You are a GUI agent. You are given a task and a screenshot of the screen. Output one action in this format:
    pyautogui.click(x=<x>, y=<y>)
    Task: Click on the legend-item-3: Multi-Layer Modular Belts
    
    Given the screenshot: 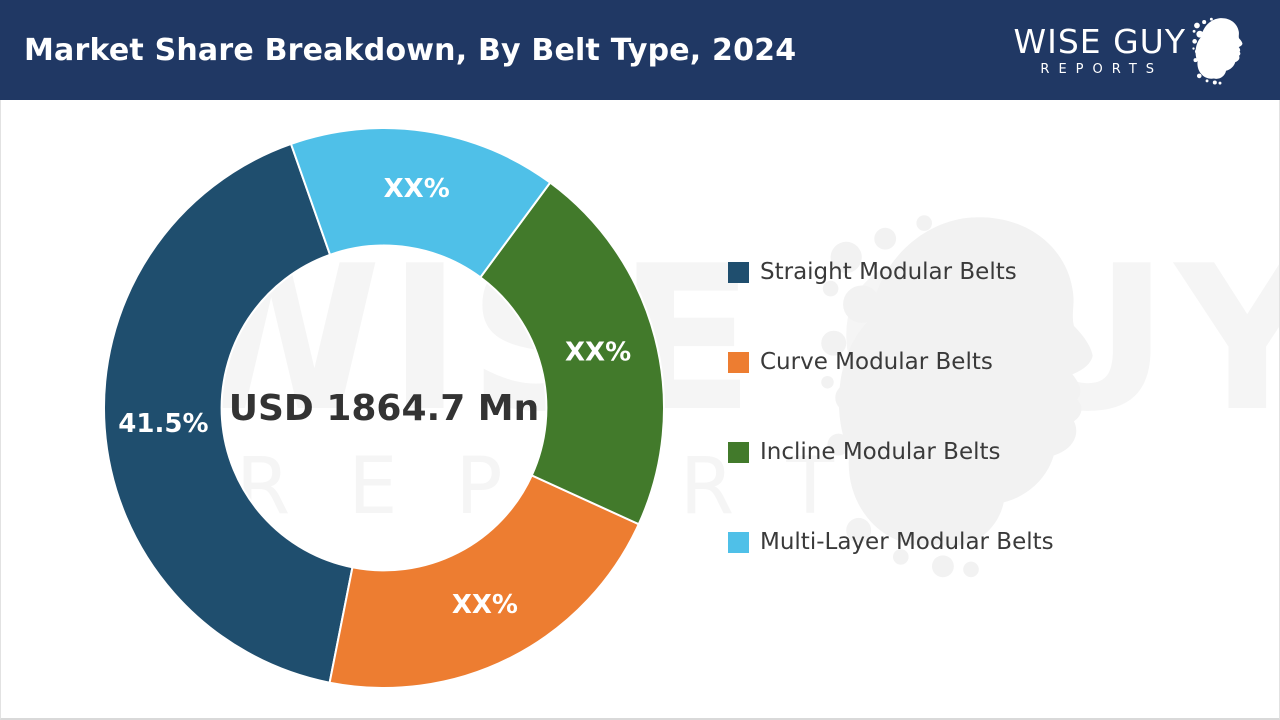 What is the action you would take?
    pyautogui.click(x=891, y=542)
    